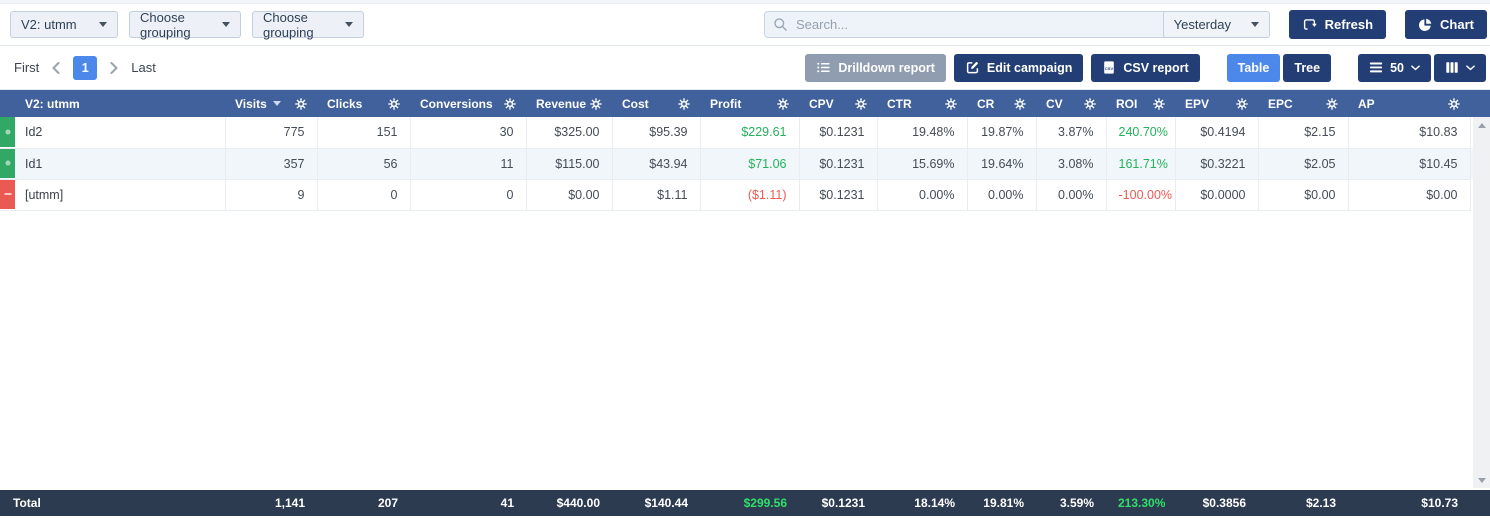 Image resolution: width=1490 pixels, height=518 pixels. What do you see at coordinates (165, 24) in the screenshot?
I see `grouping-select-1-value: Choose grouping` at bounding box center [165, 24].